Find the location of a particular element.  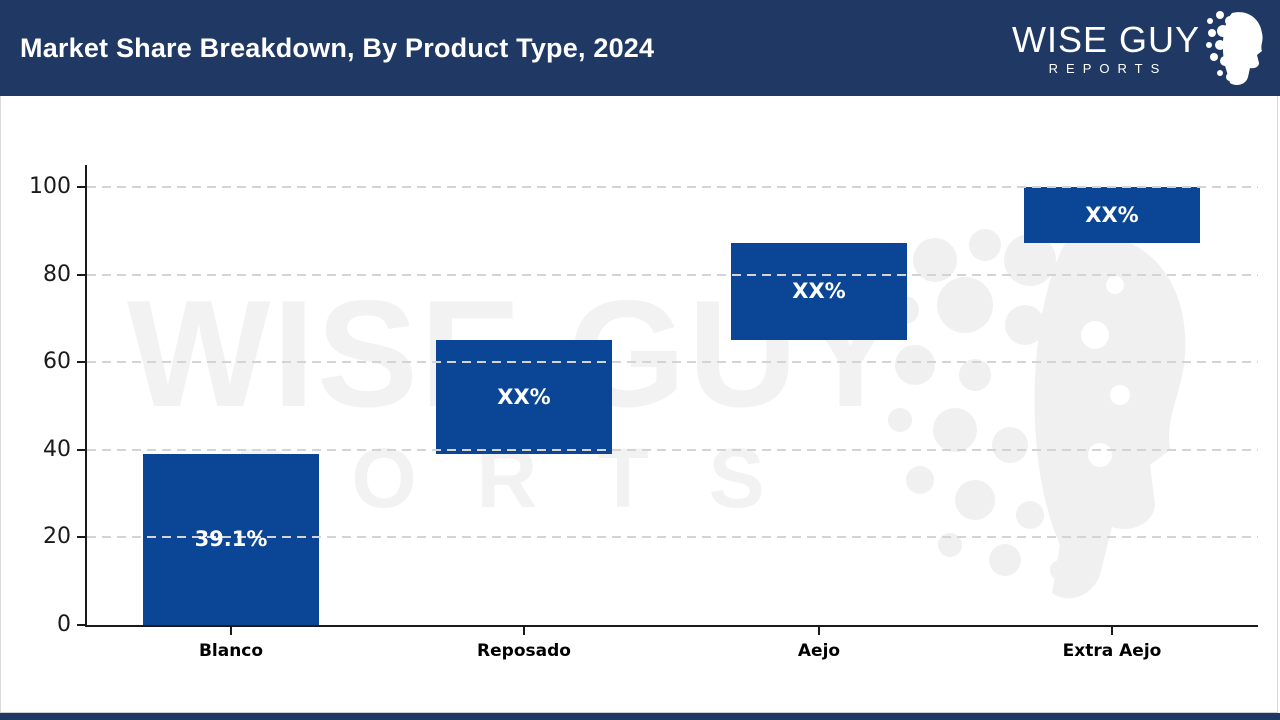

bar-blanco is located at coordinates (231, 539).